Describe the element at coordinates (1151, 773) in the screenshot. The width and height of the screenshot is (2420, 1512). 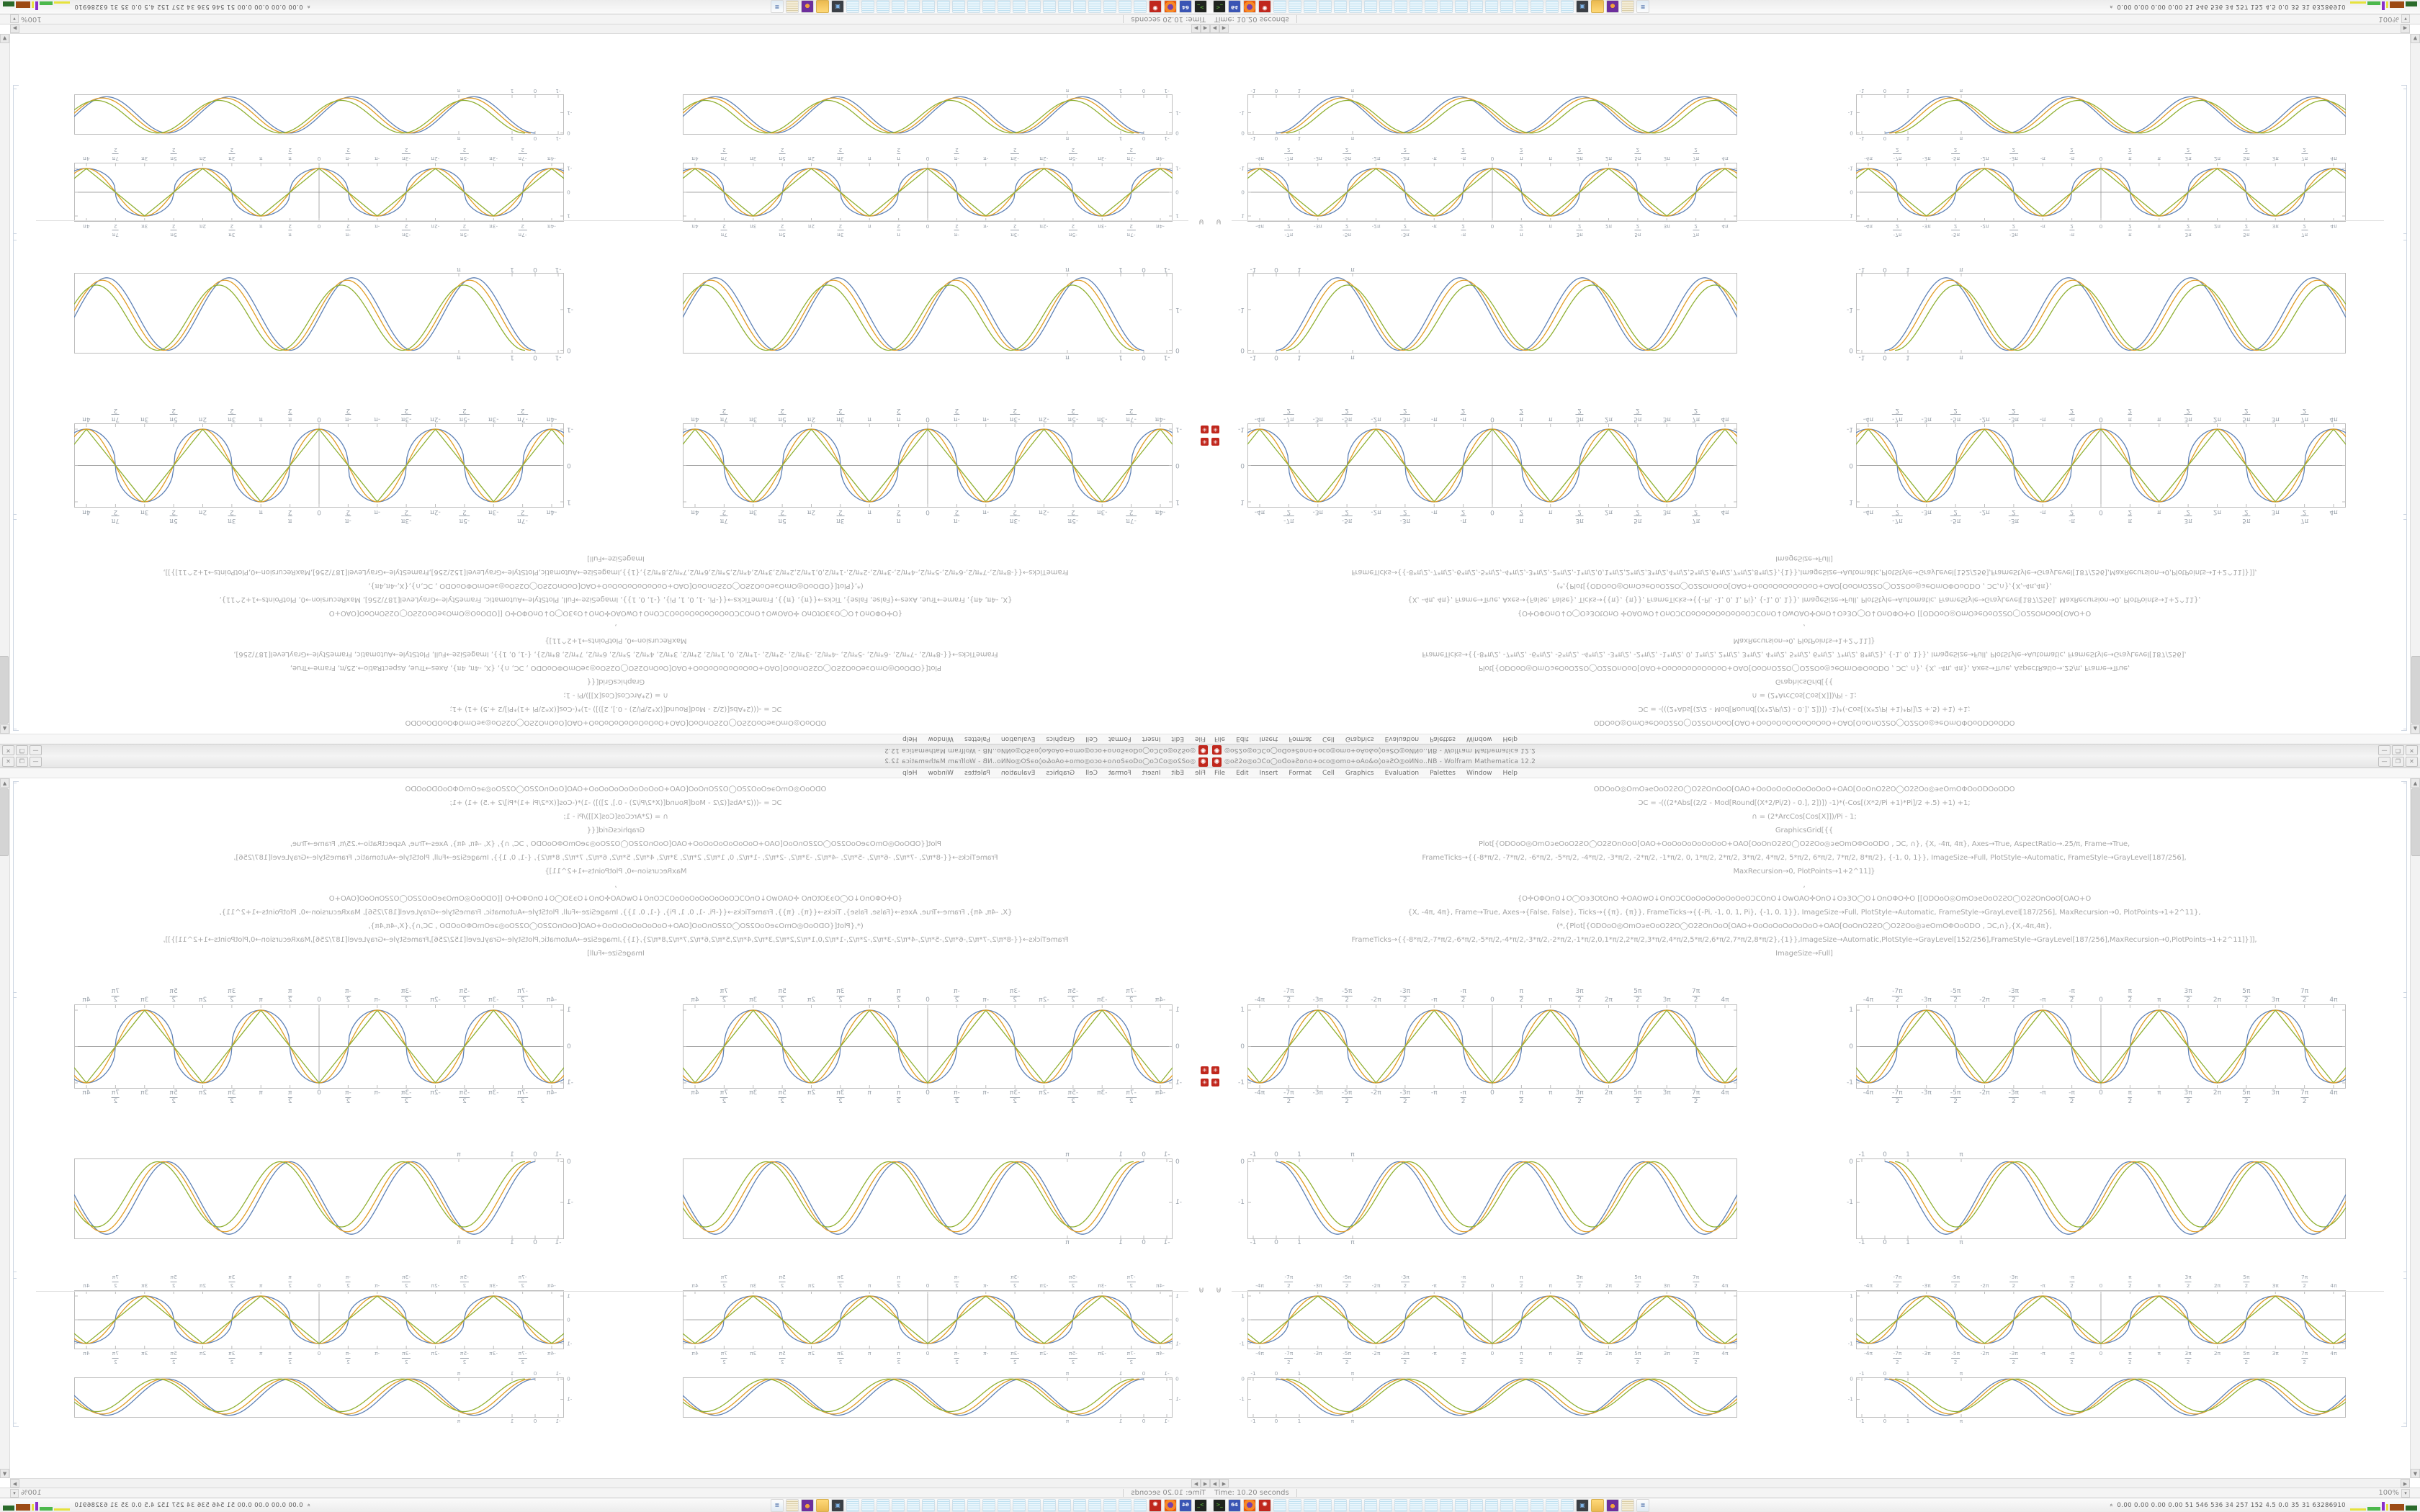
I see `menu-item-insert: Insert` at that location.